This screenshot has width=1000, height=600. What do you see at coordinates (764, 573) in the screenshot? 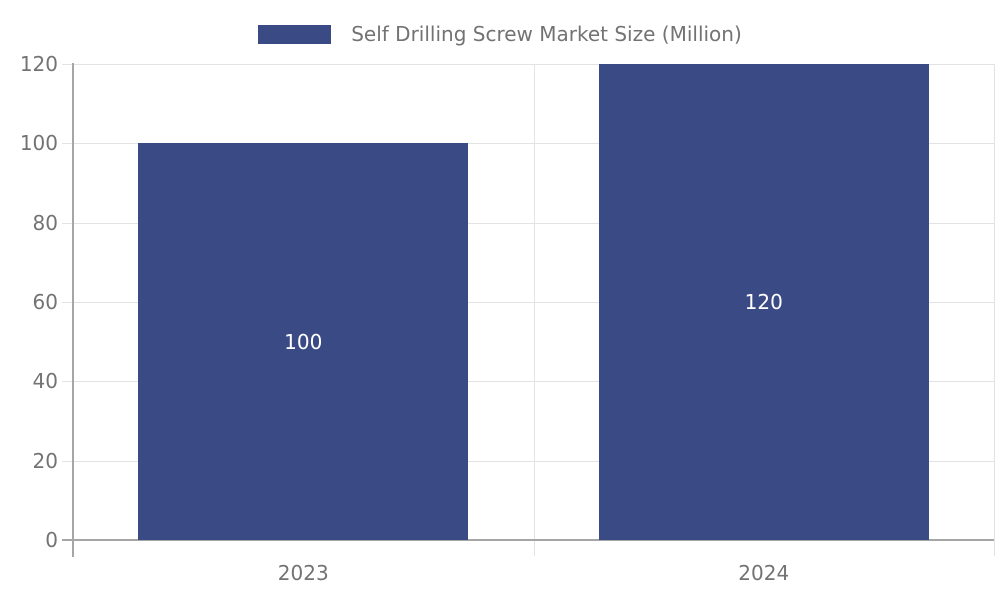
I see `x-tick-label: 2024` at bounding box center [764, 573].